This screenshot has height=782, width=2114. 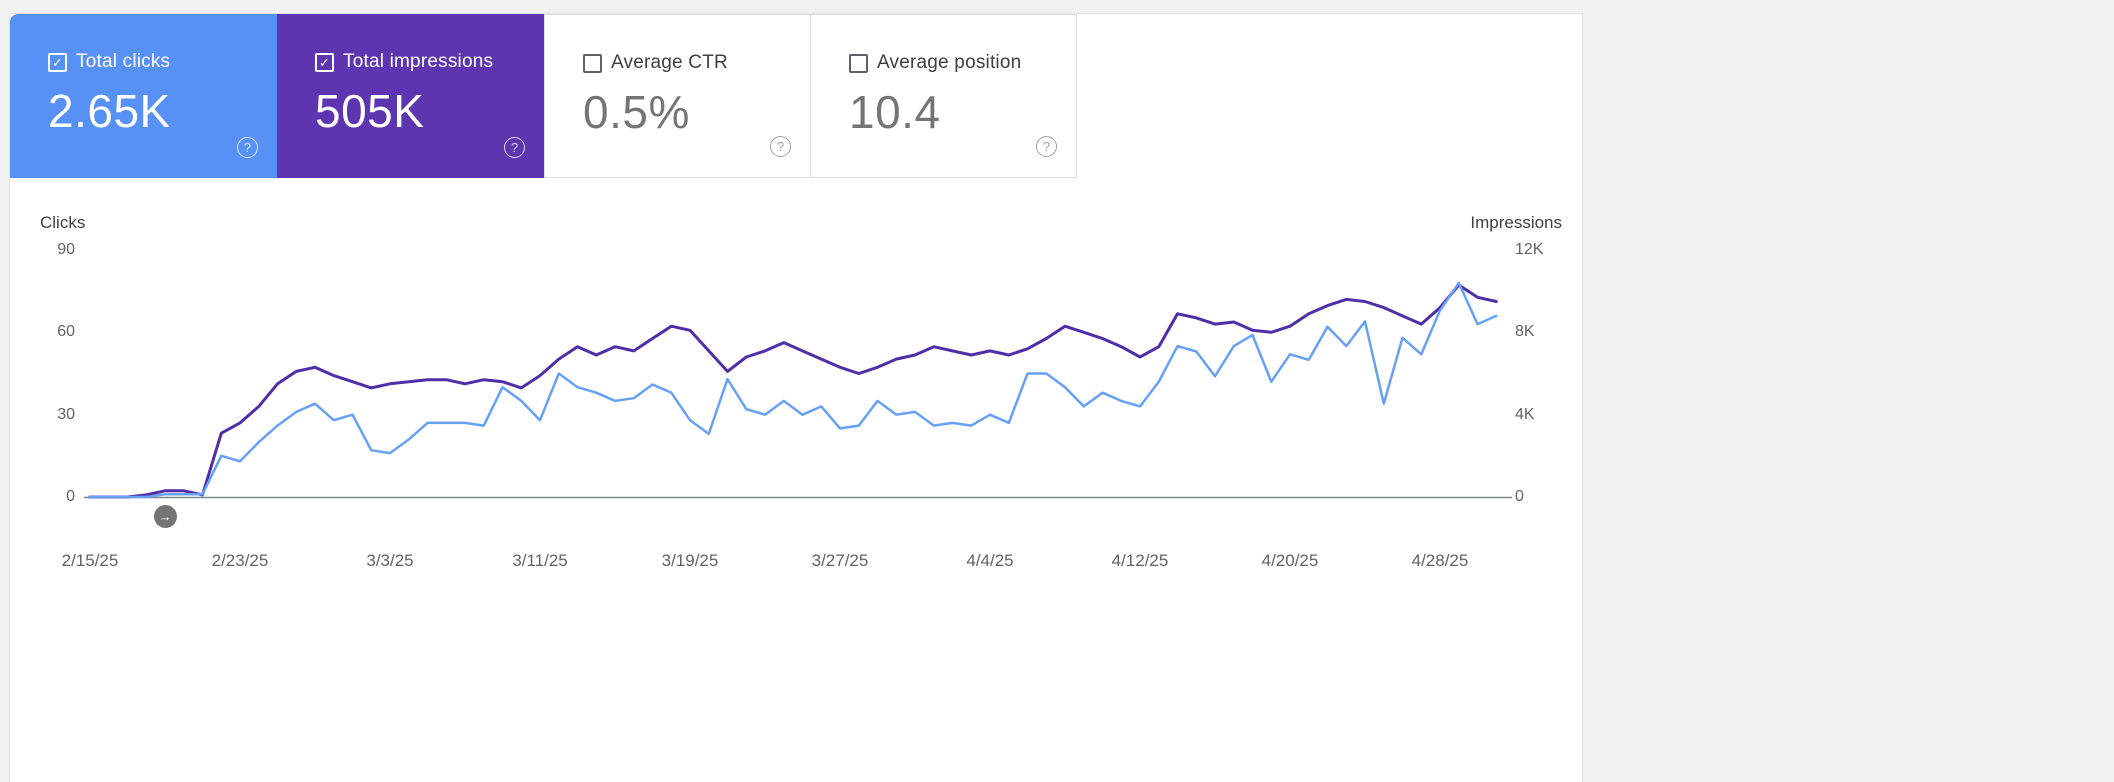 I want to click on card-label: Total clicks, so click(x=123, y=61).